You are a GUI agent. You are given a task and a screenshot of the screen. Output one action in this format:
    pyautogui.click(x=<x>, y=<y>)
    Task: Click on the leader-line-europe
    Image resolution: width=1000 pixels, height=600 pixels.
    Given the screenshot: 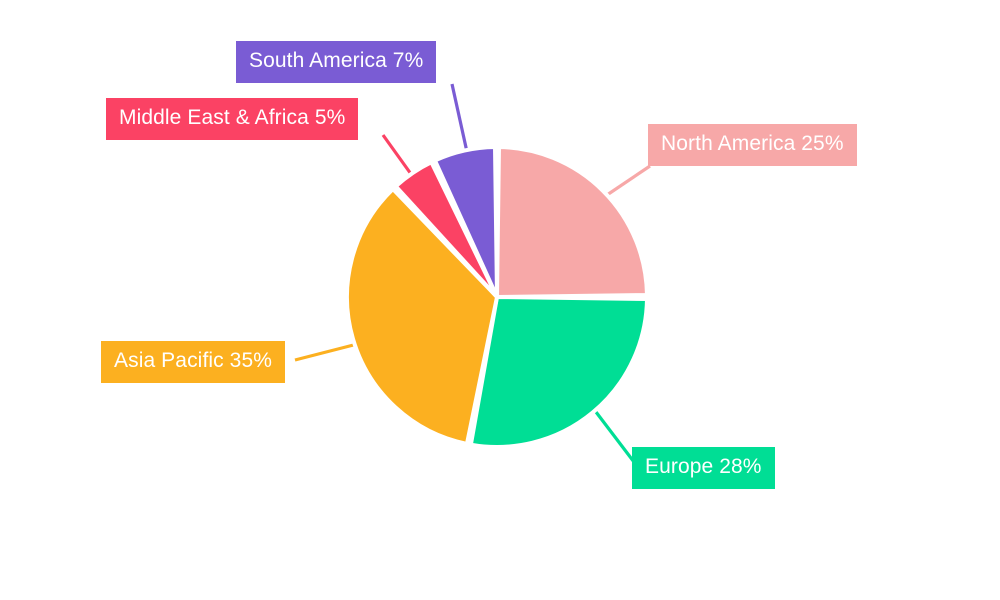 What is the action you would take?
    pyautogui.click(x=615, y=437)
    